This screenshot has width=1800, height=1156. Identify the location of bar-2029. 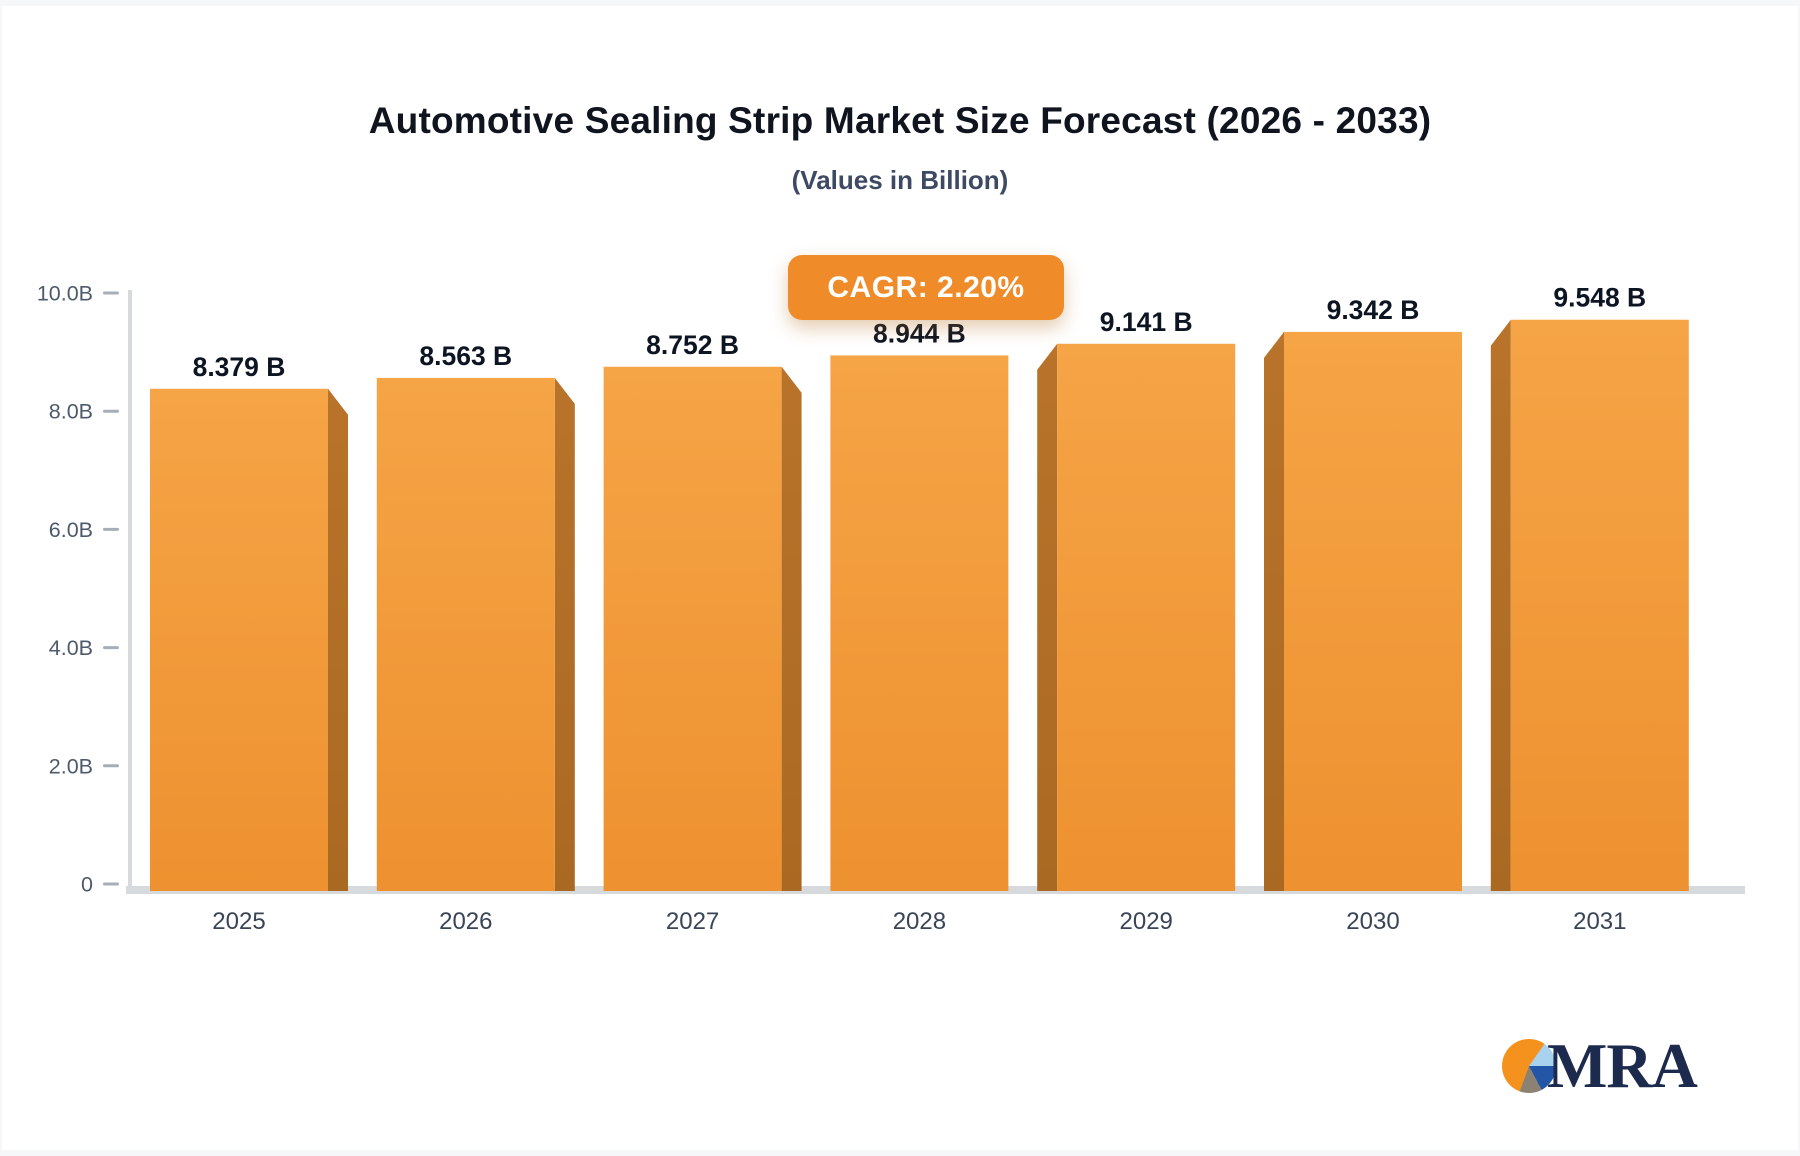
(1146, 617).